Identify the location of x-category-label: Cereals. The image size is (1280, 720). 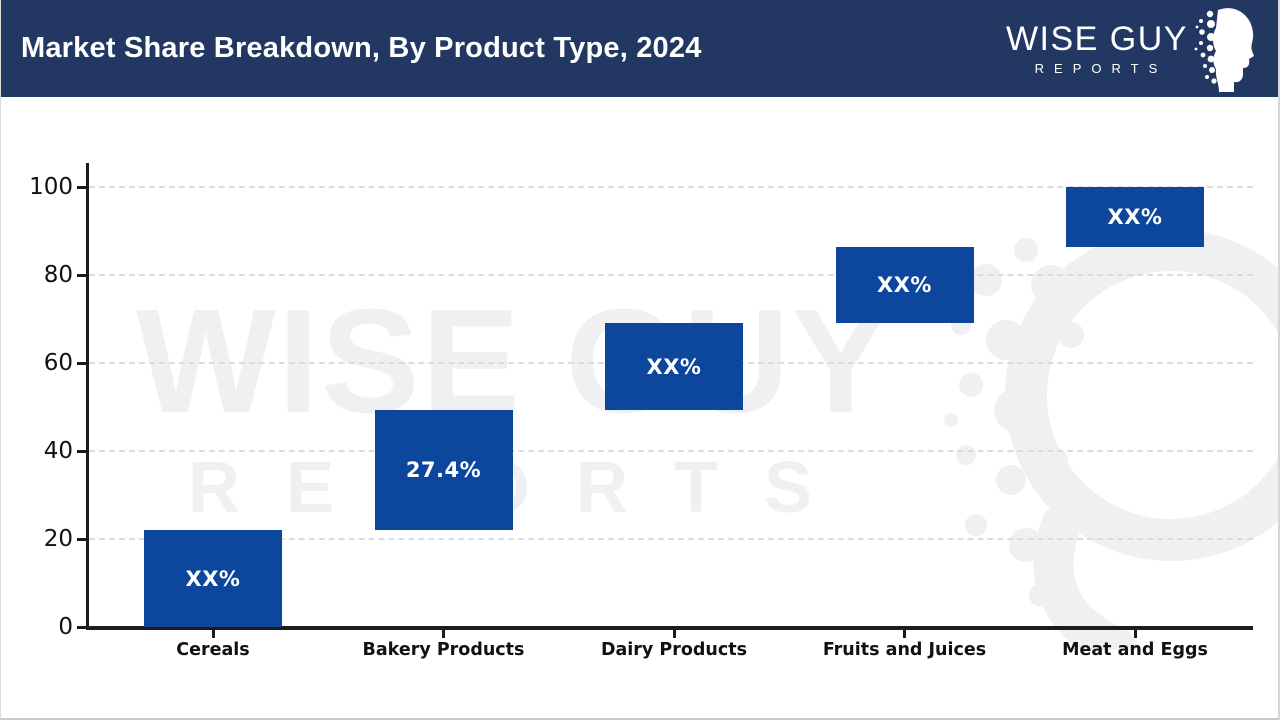
(213, 650).